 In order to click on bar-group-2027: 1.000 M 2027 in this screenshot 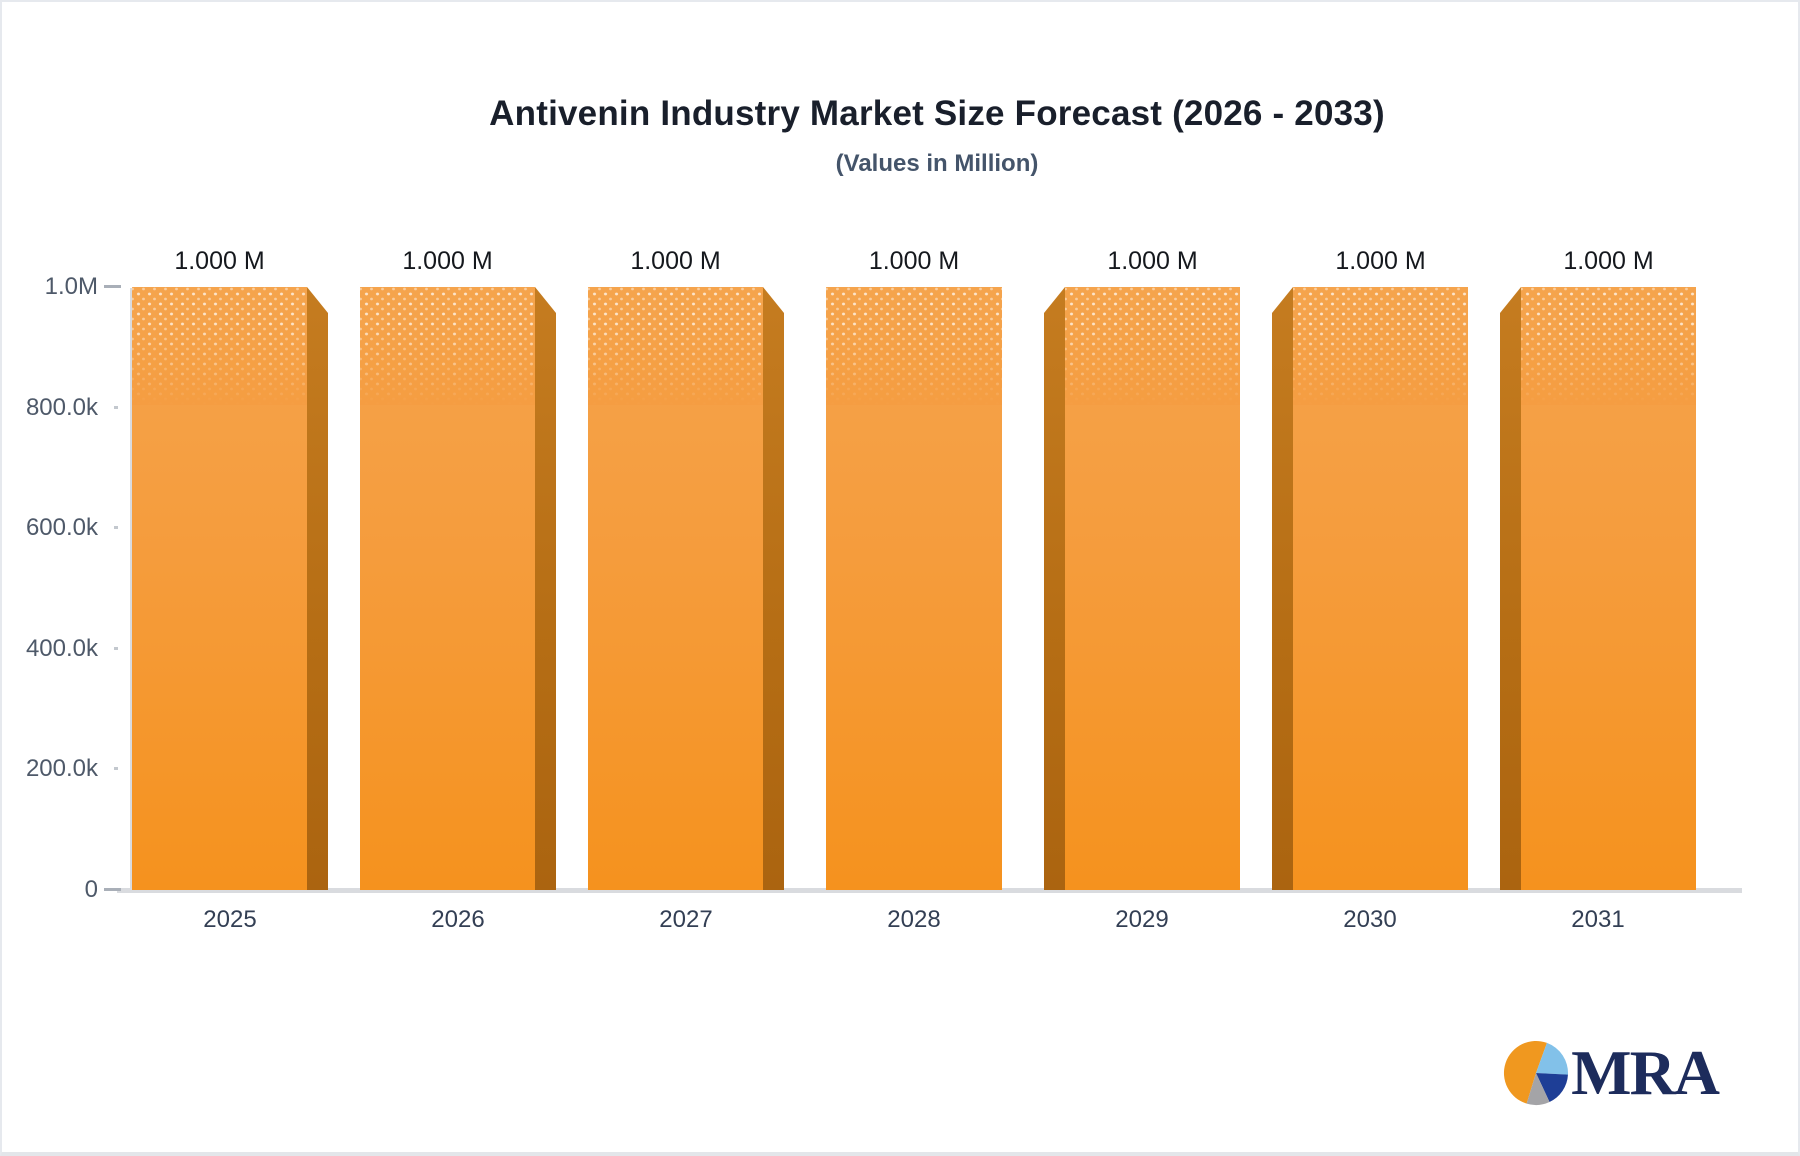, I will do `click(686, 590)`.